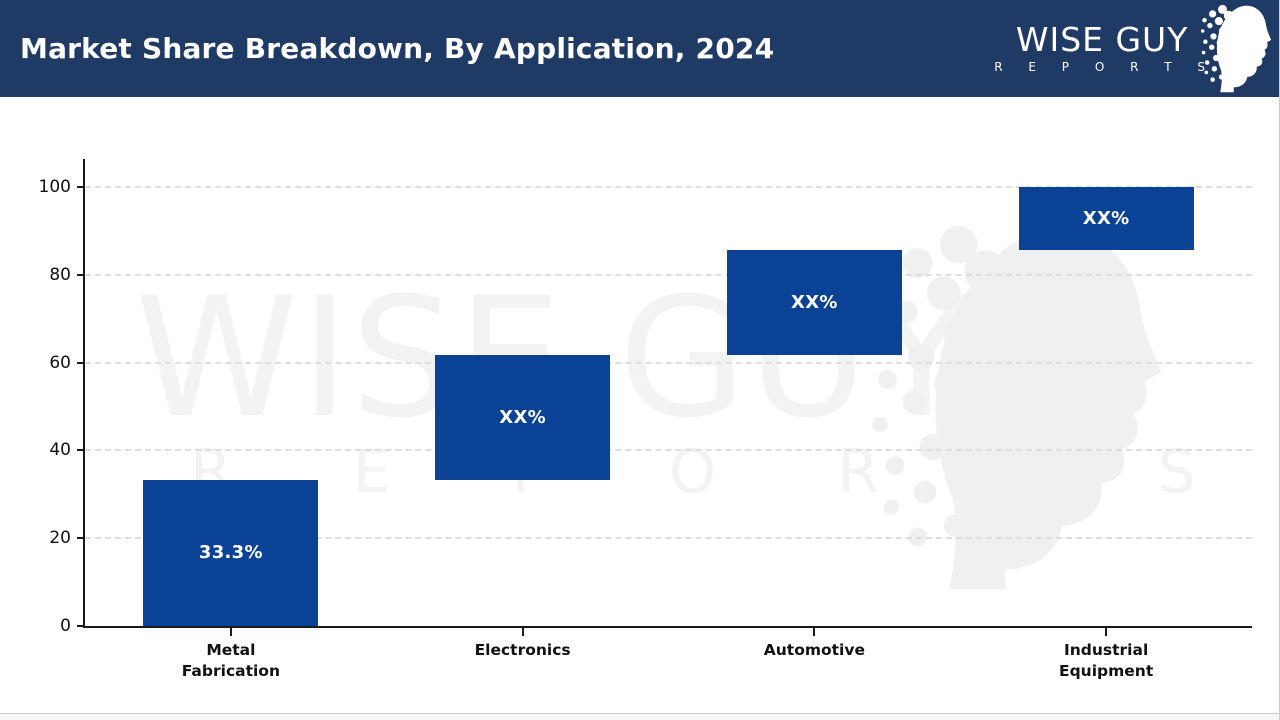 This screenshot has height=720, width=1280. What do you see at coordinates (230, 632) in the screenshot?
I see `x-tick-metal-fabrication` at bounding box center [230, 632].